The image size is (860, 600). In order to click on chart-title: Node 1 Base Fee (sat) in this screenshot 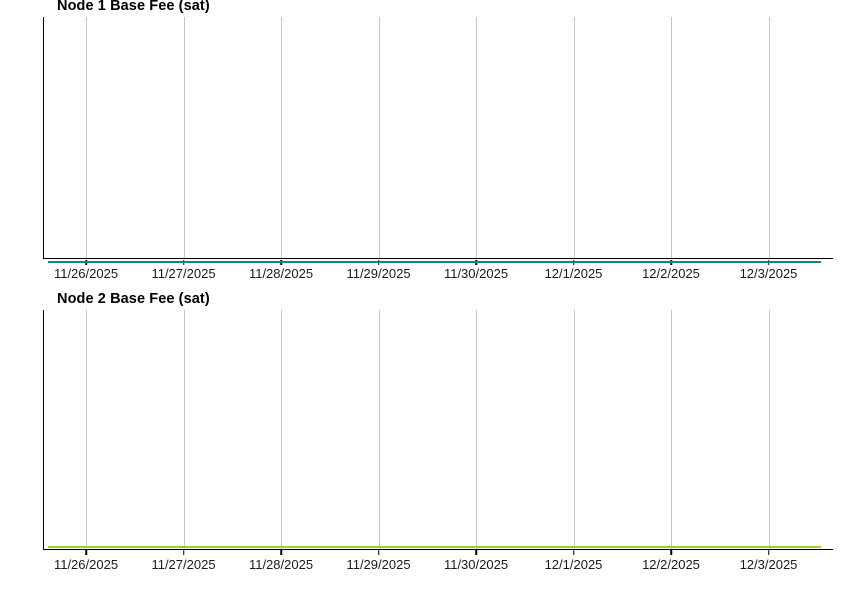, I will do `click(133, 7)`.